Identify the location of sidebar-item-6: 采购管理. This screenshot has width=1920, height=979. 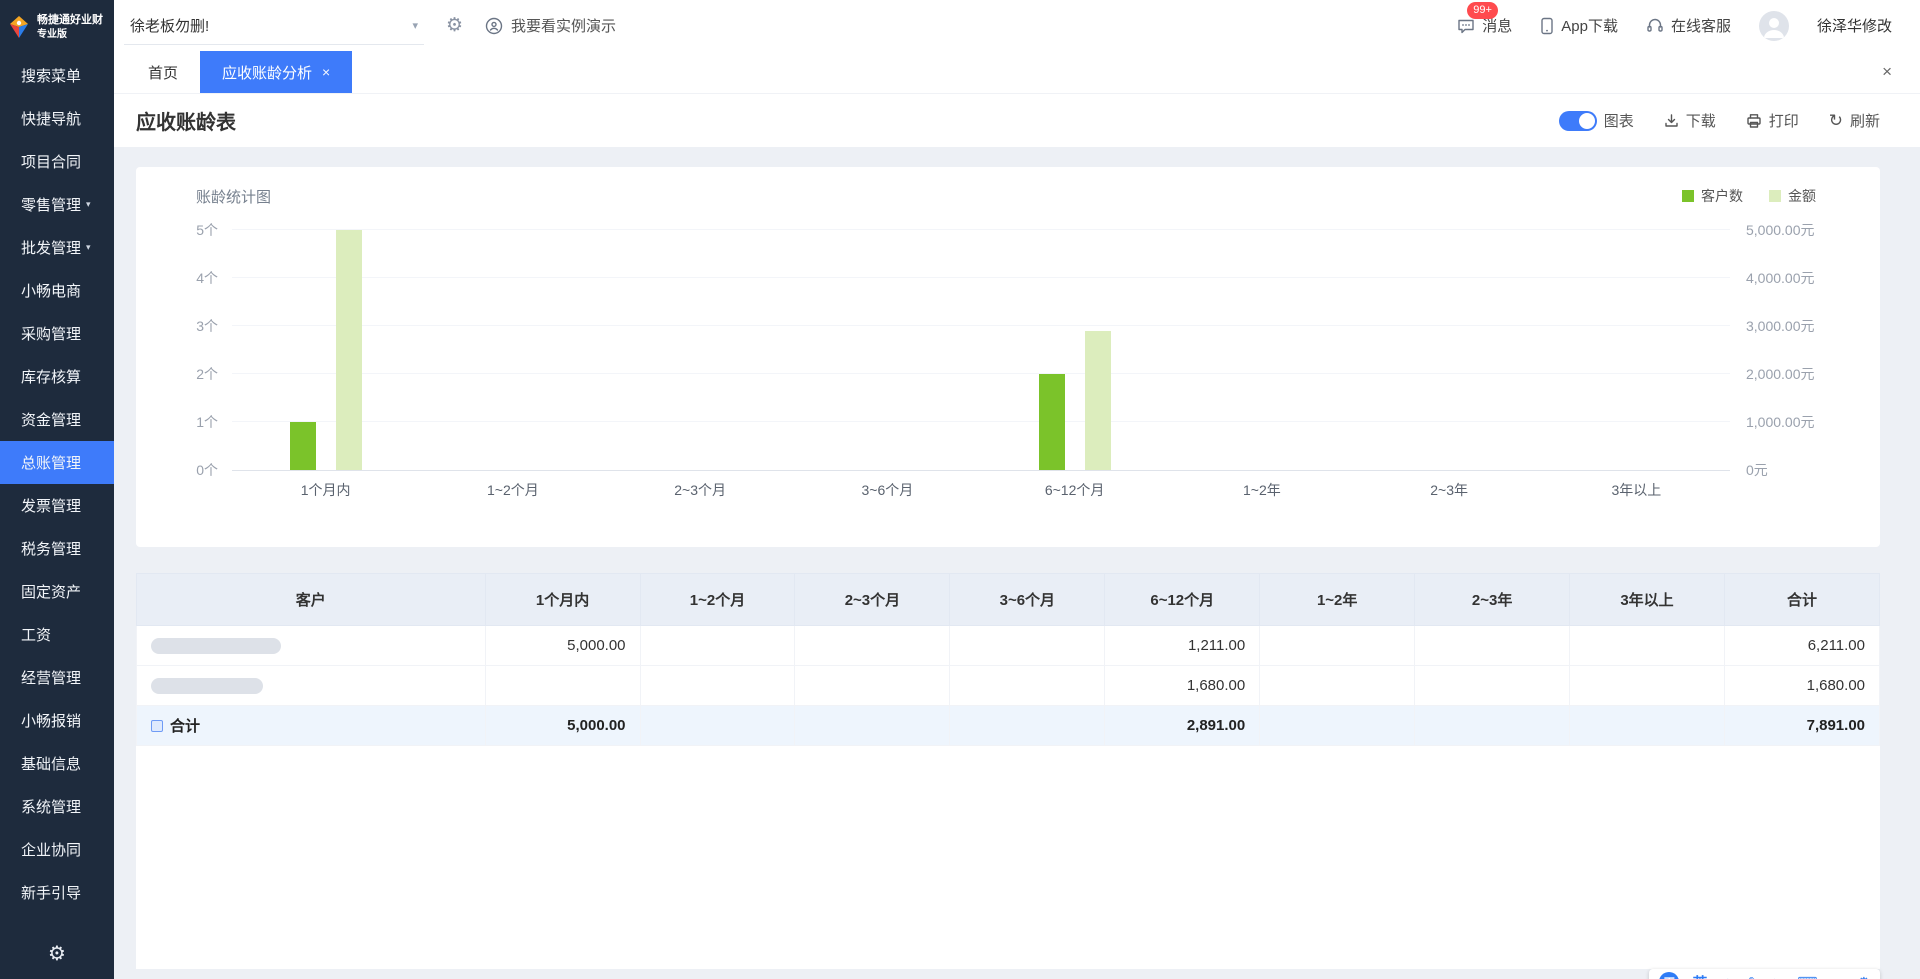
(57, 333).